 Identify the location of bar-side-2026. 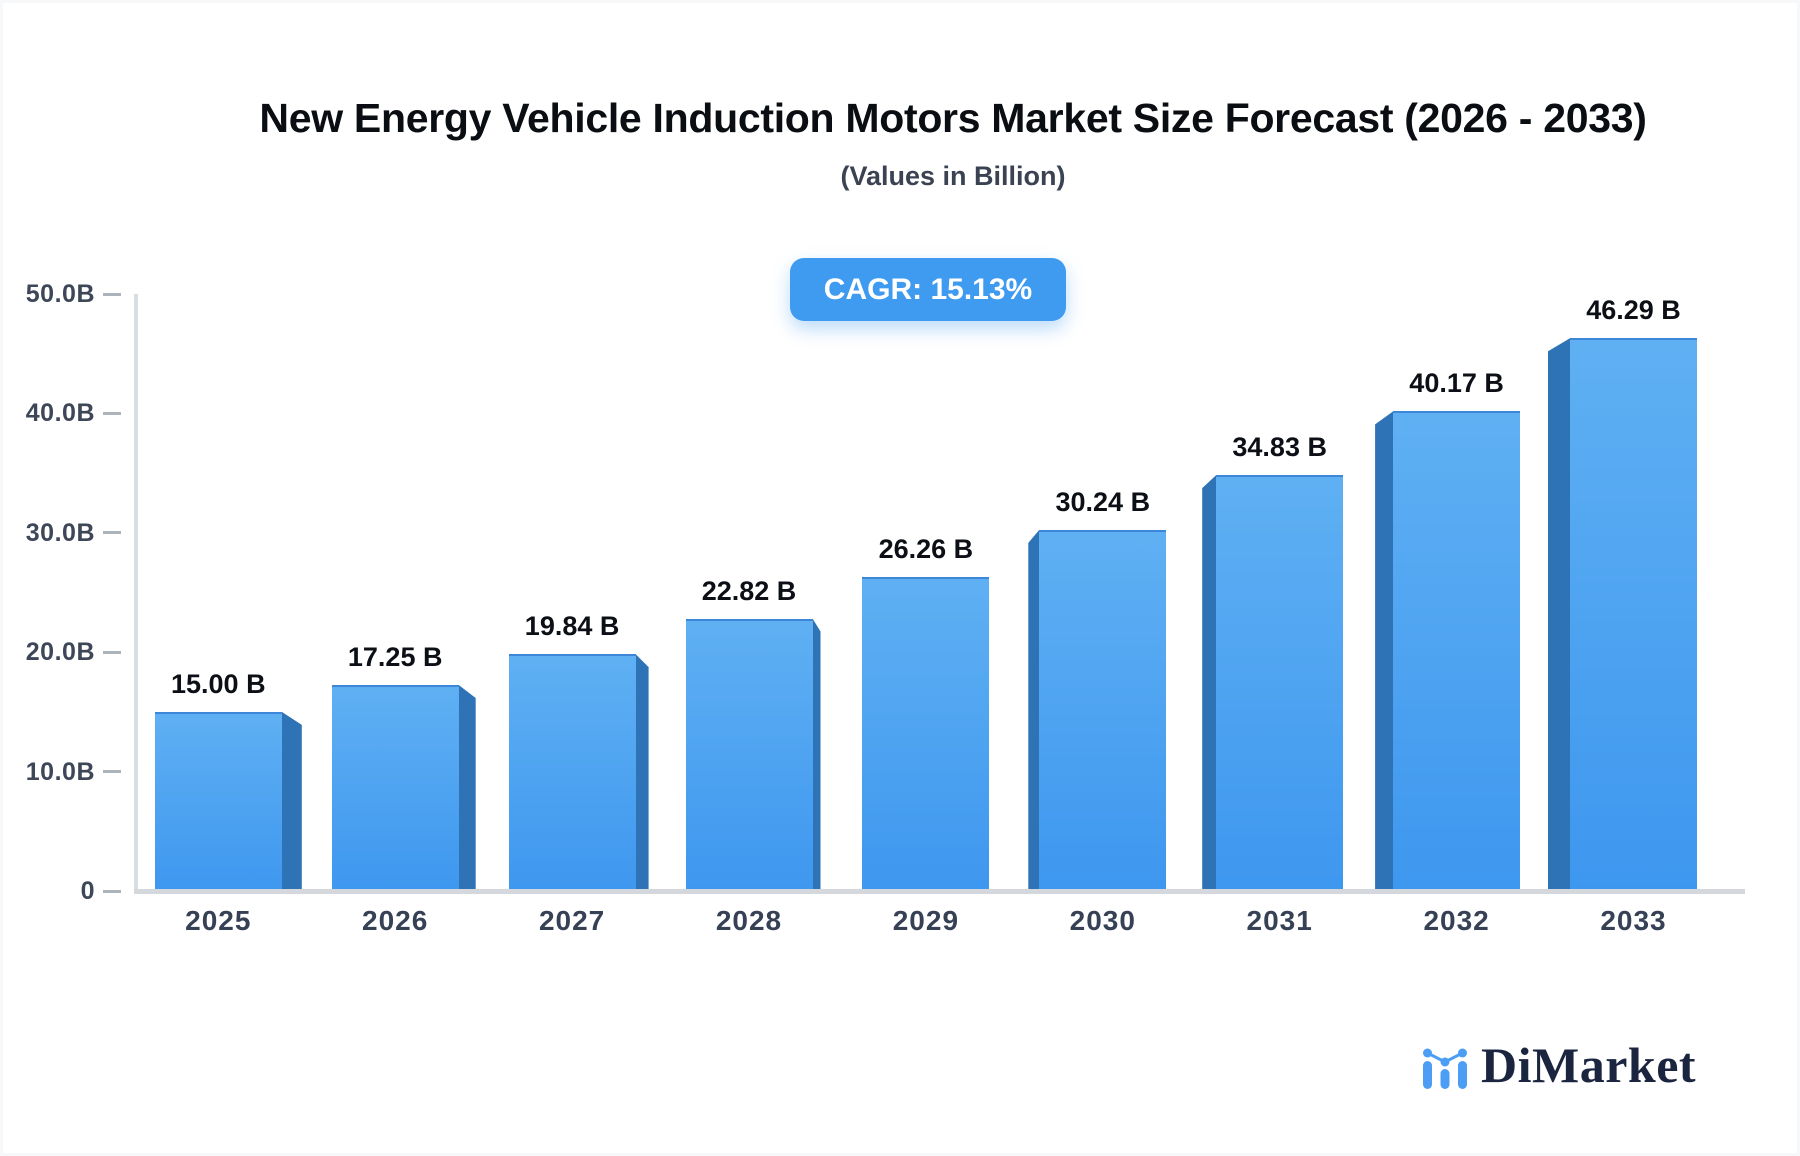
(467, 788).